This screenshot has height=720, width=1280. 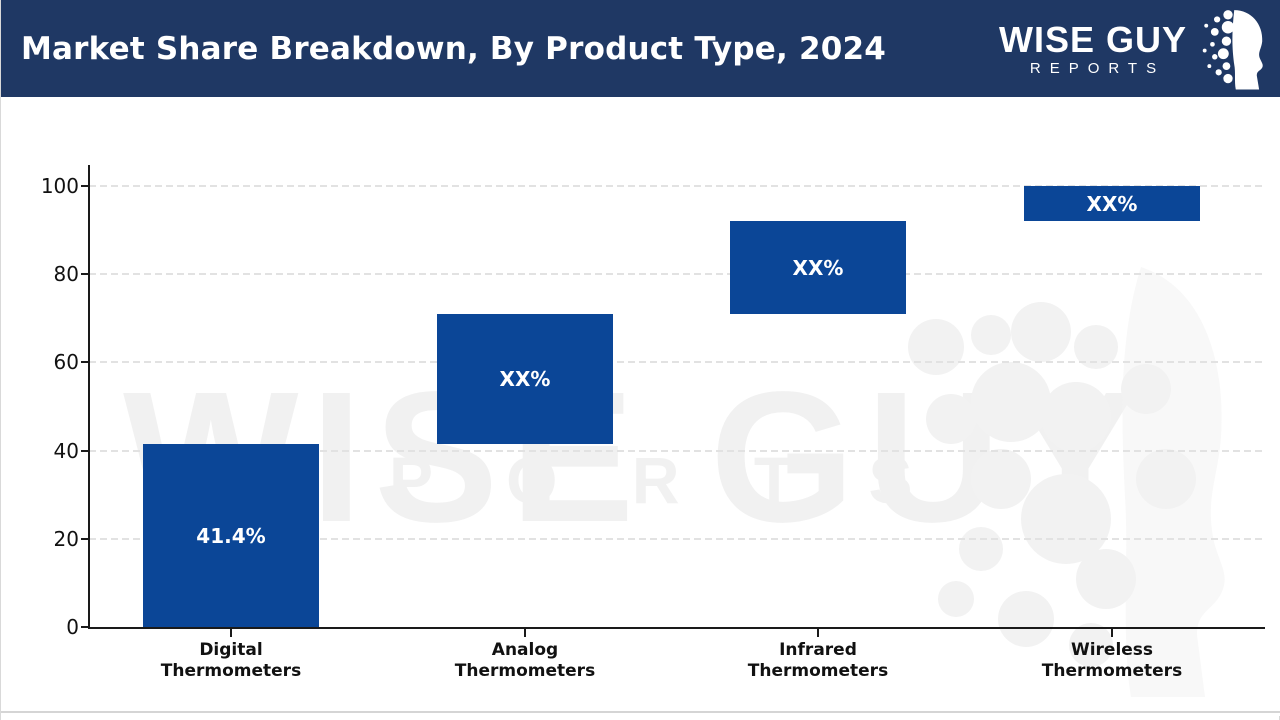 What do you see at coordinates (231, 660) in the screenshot?
I see `category-label: Digital Thermometers` at bounding box center [231, 660].